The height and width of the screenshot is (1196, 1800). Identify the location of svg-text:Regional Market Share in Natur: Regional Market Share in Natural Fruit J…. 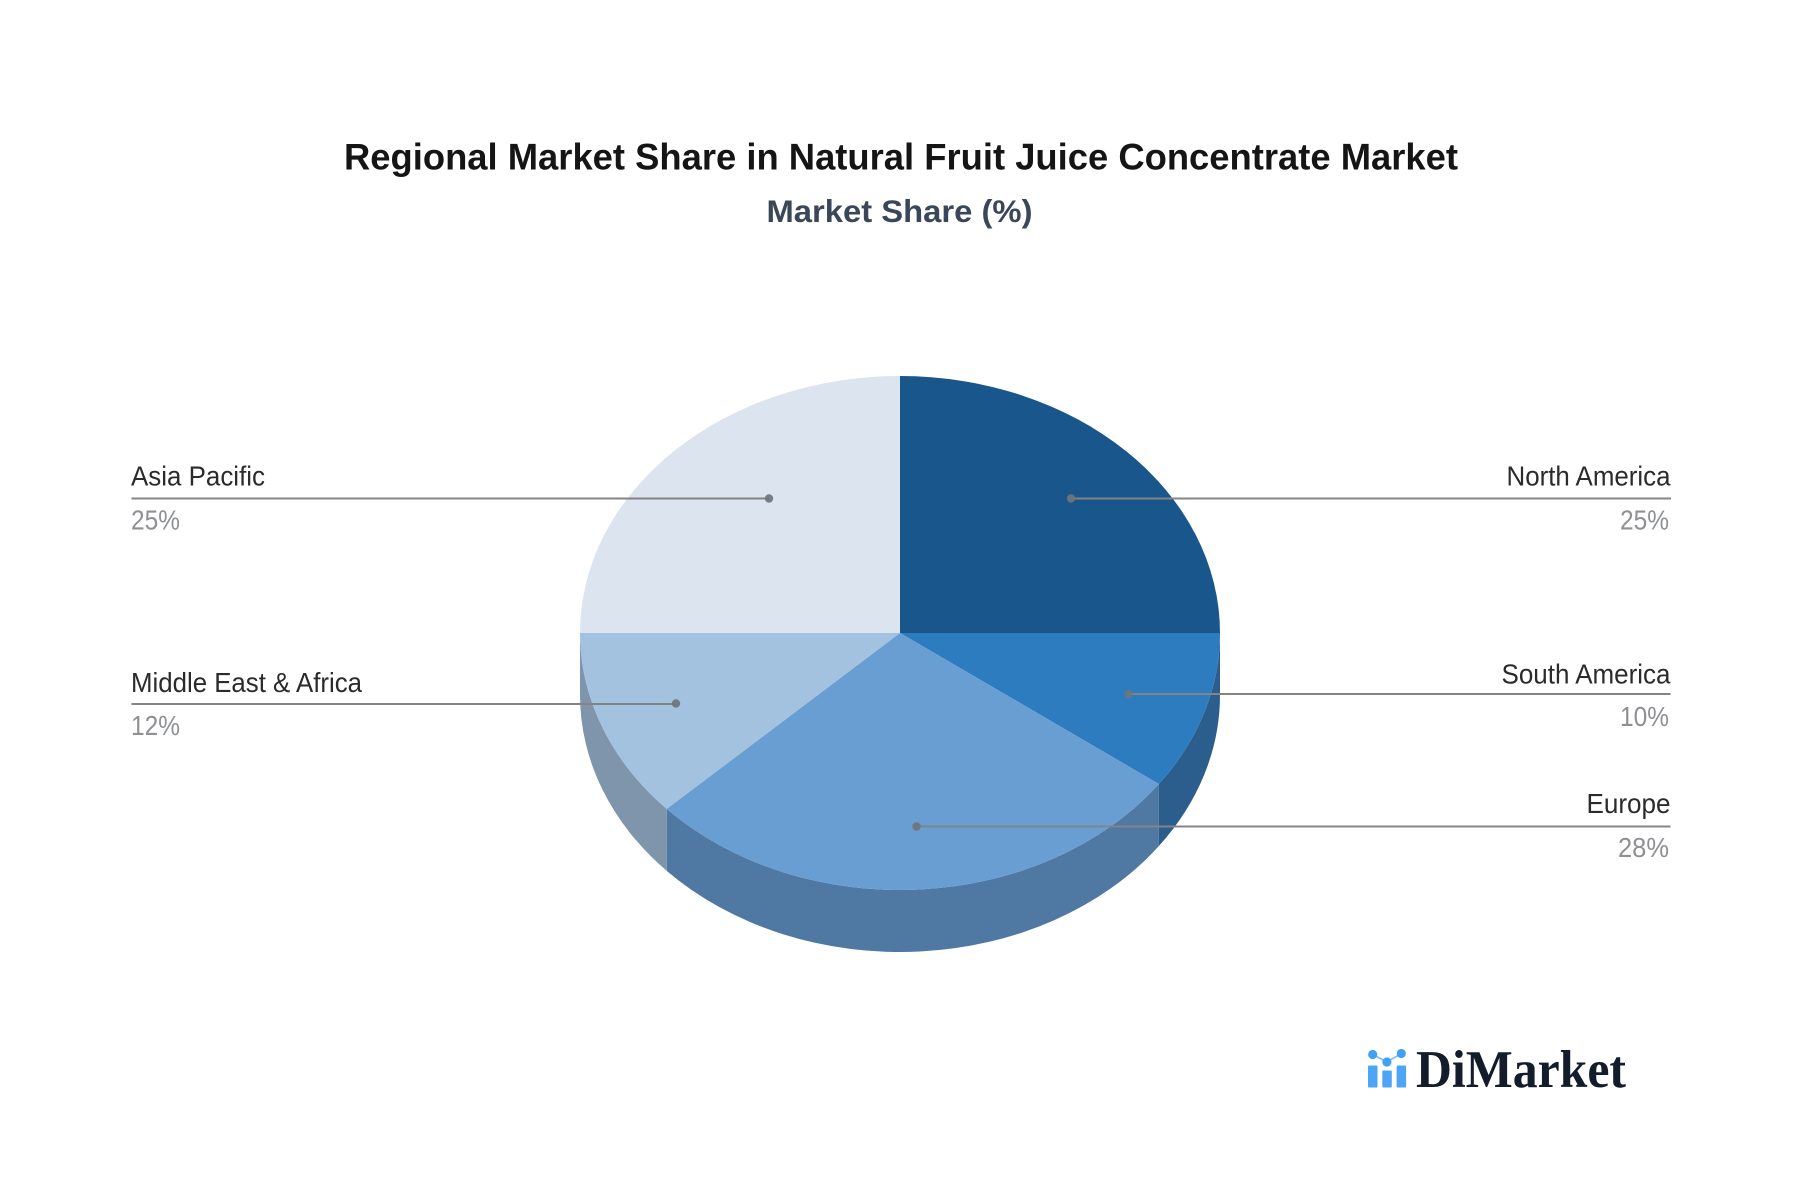
(901, 157).